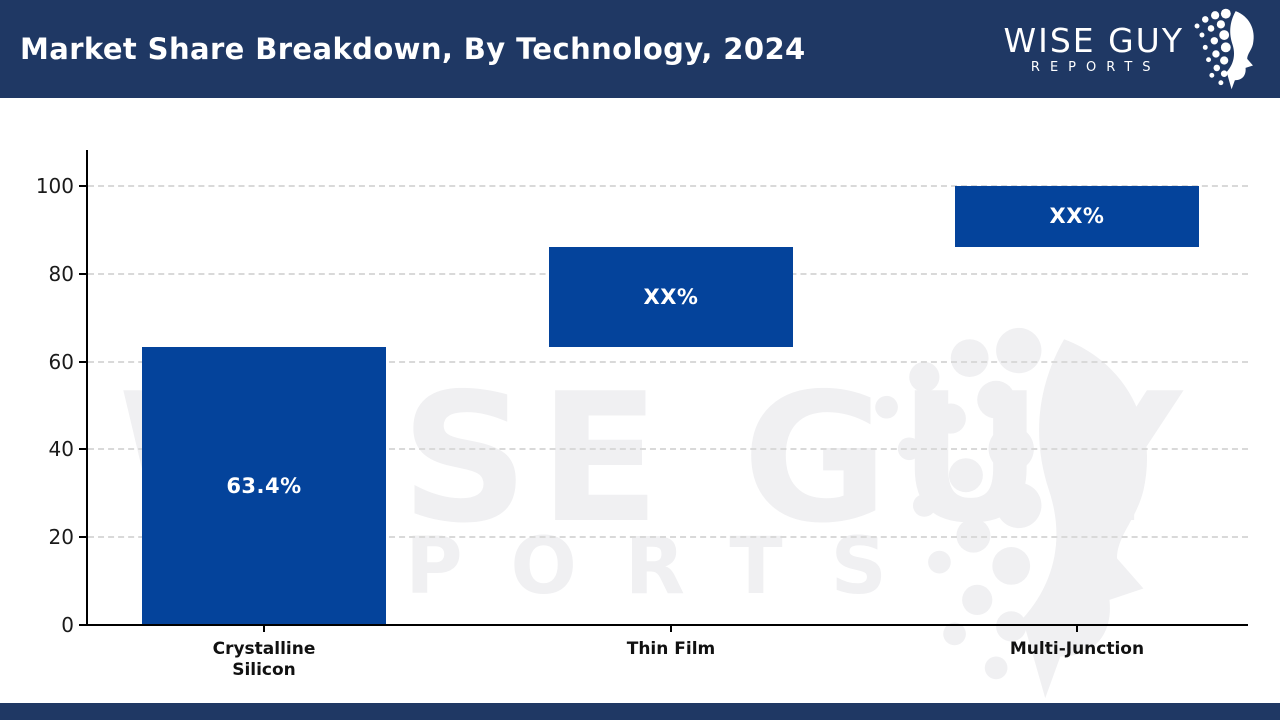 The image size is (1280, 720). I want to click on bar-multi-junction: XX%, so click(1077, 216).